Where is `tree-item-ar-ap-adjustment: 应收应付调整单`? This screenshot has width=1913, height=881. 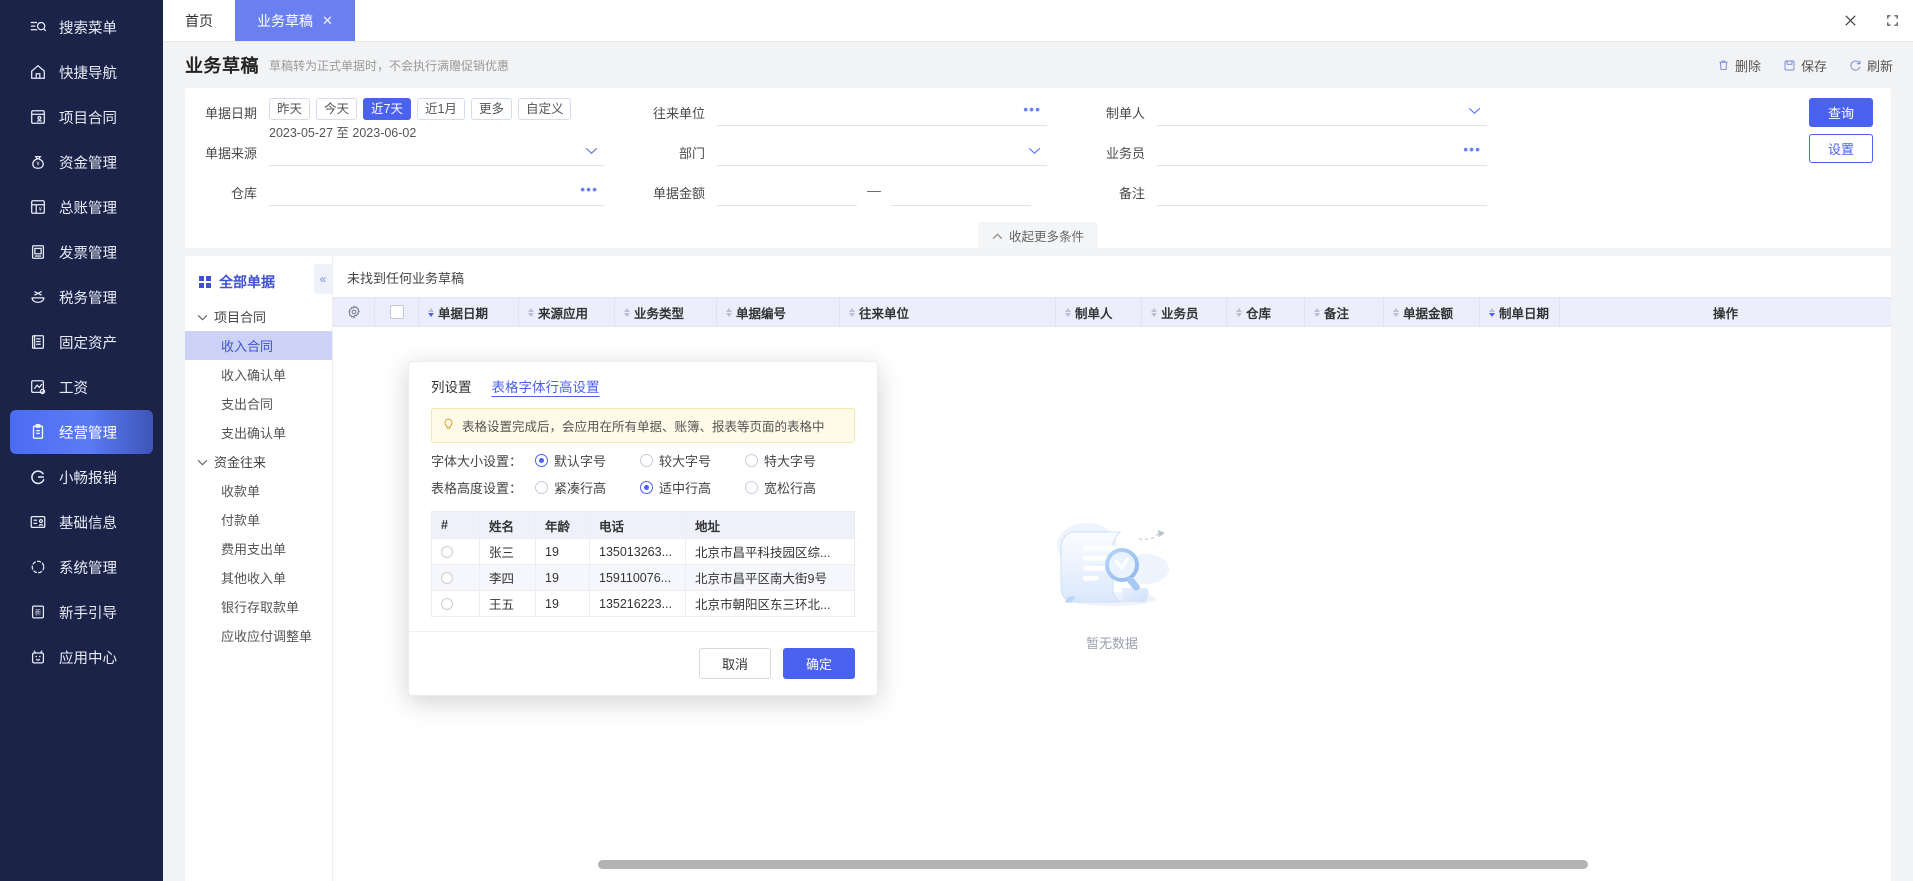
tree-item-ar-ap-adjustment: 应收应付调整单 is located at coordinates (267, 636).